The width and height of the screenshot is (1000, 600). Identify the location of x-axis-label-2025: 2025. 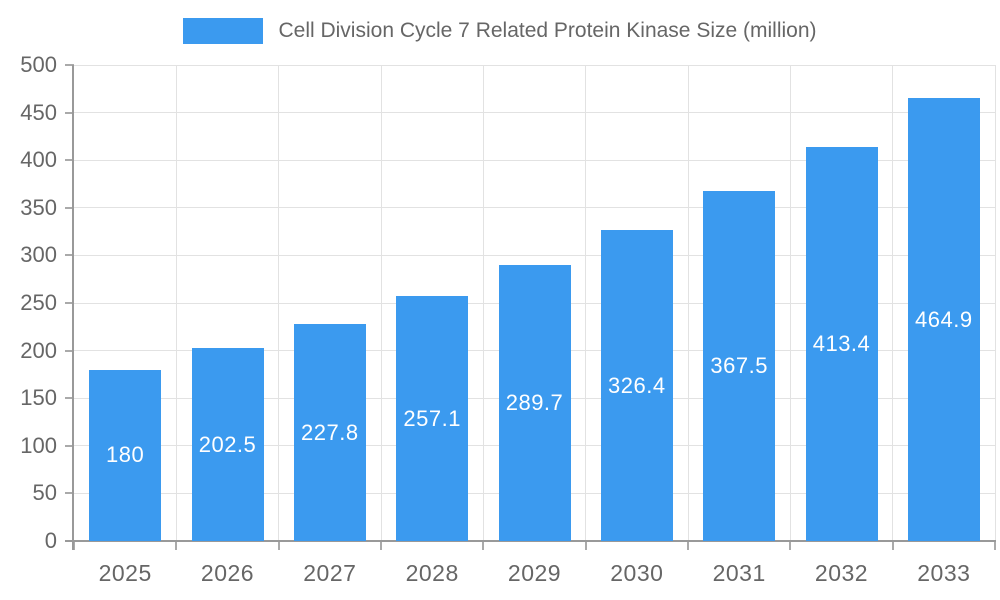
(125, 573).